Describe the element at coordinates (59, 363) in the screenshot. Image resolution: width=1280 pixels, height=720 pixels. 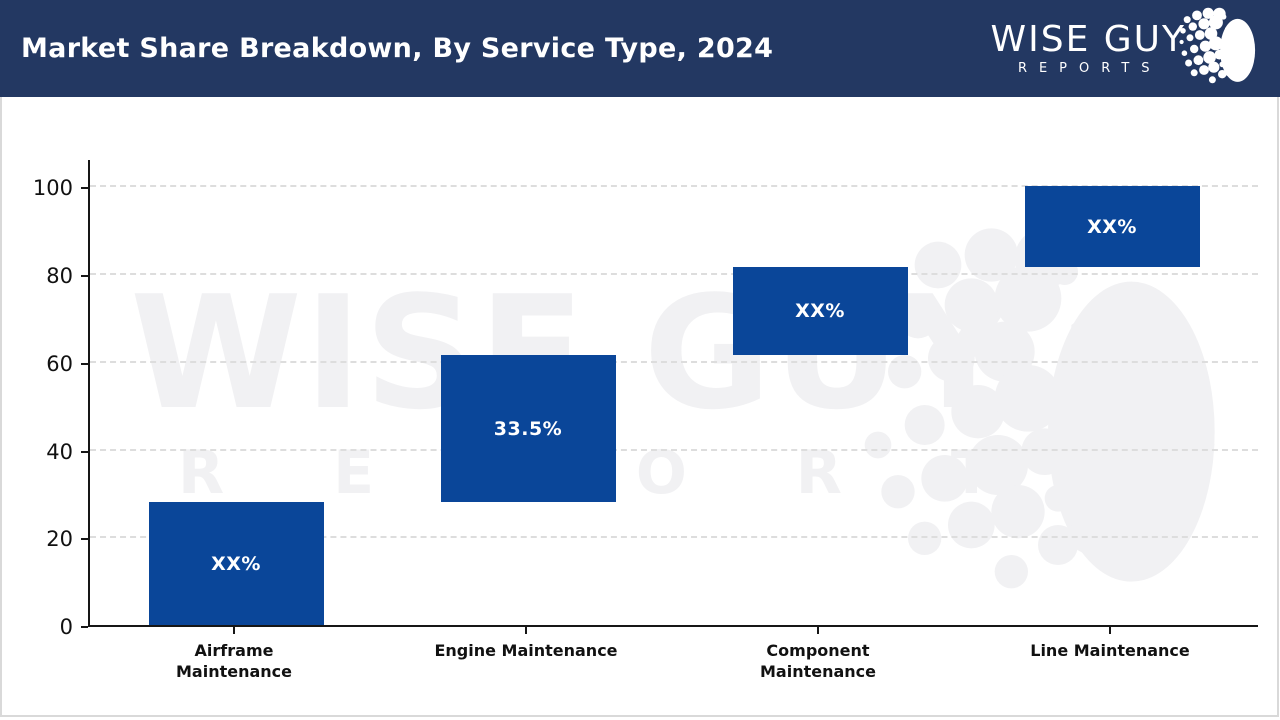
I see `y-tick-label-60: 60` at that location.